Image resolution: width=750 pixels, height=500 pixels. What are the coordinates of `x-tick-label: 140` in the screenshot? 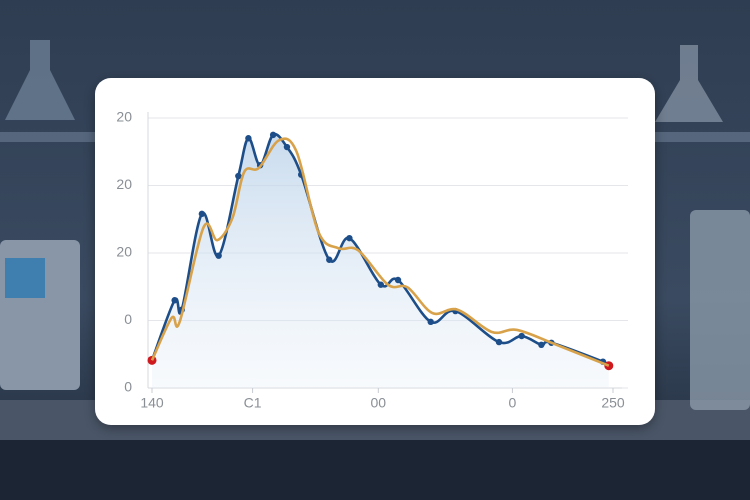 It's located at (152, 403).